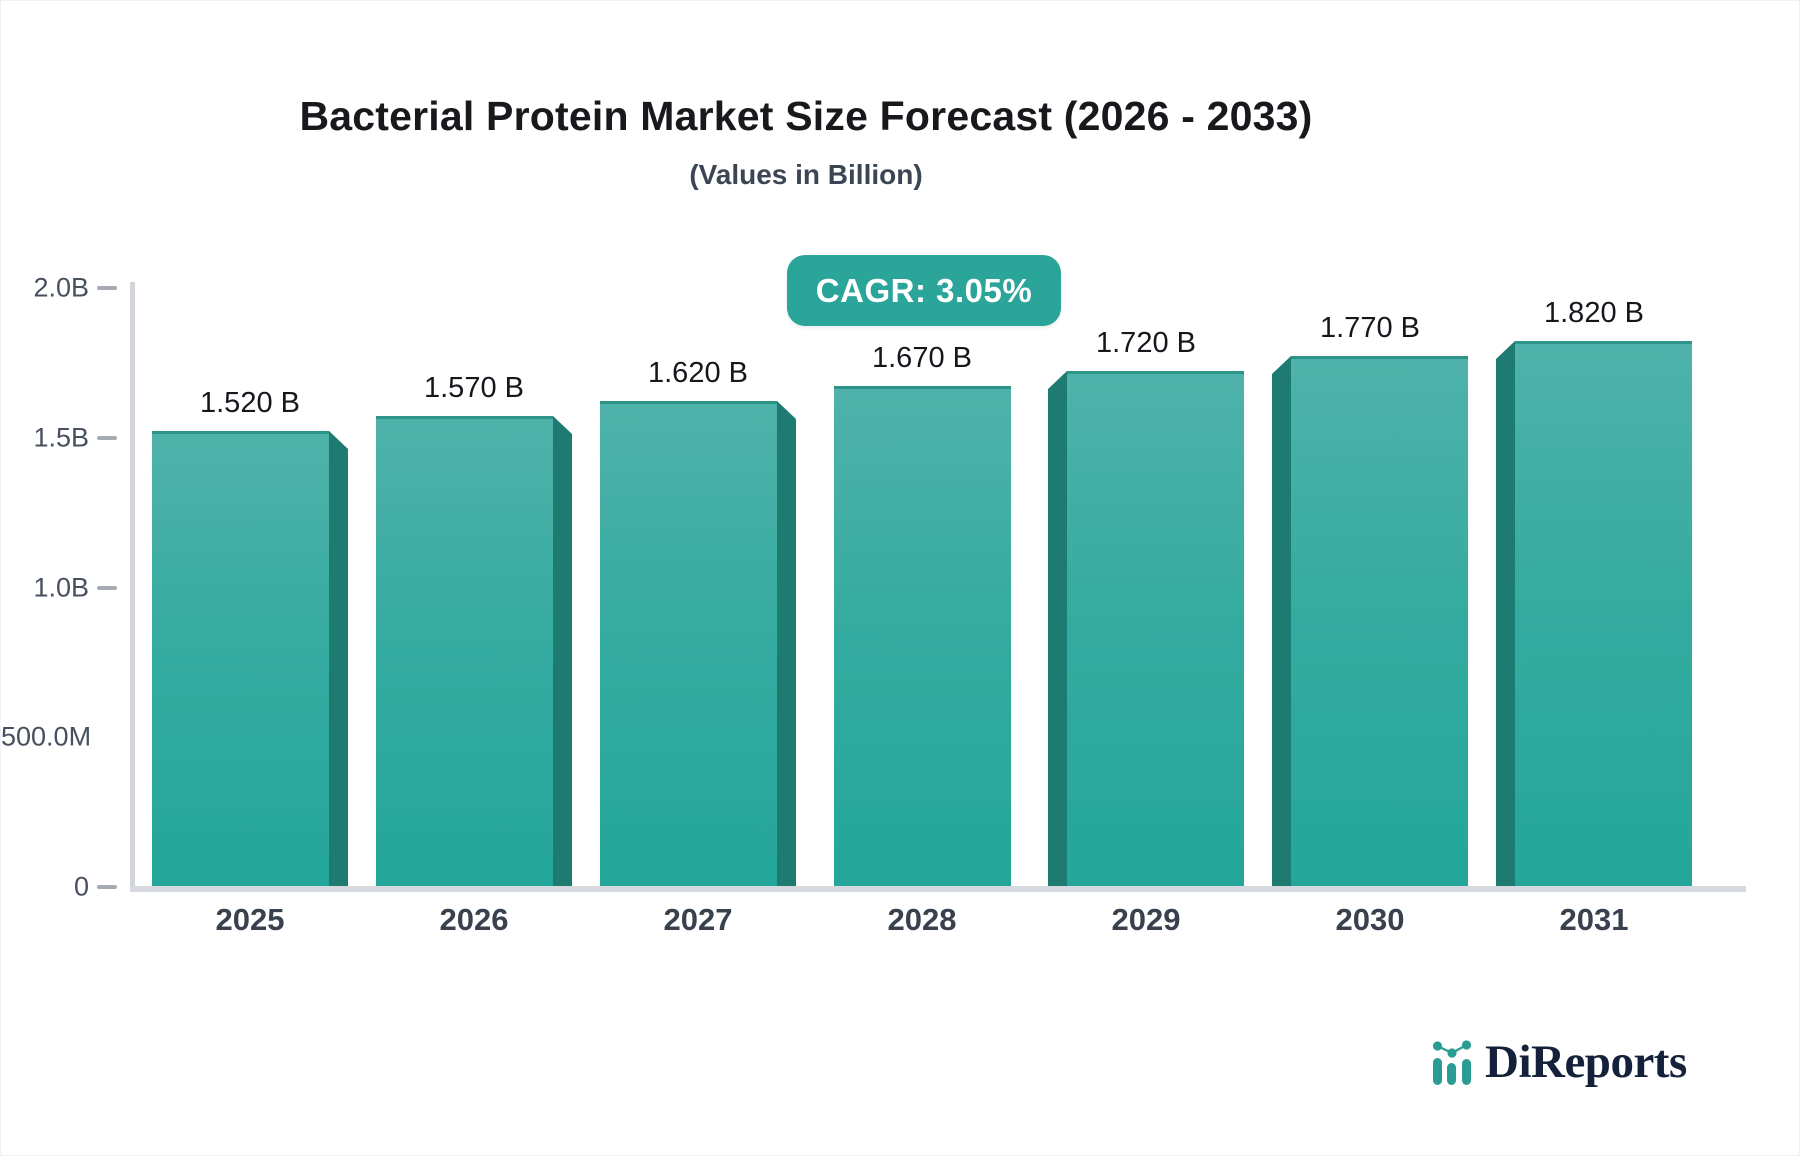  What do you see at coordinates (464, 651) in the screenshot?
I see `bar-2026` at bounding box center [464, 651].